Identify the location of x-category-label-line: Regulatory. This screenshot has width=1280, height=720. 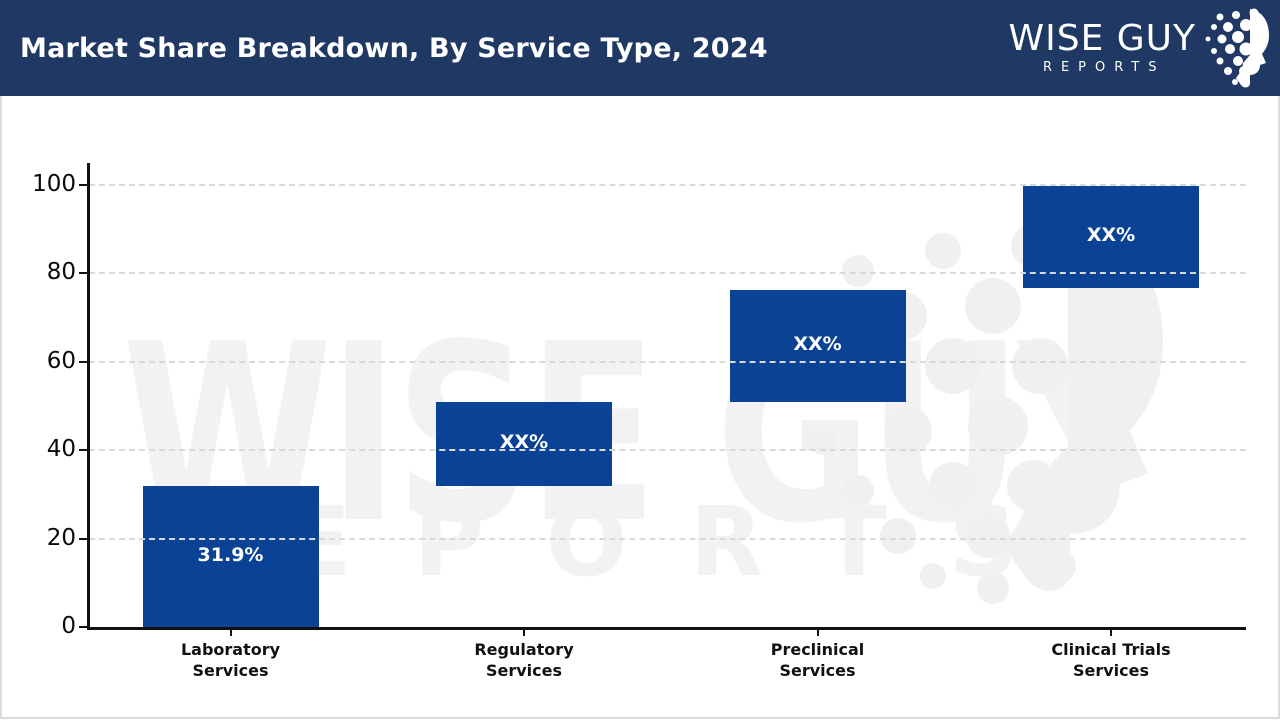
(524, 649).